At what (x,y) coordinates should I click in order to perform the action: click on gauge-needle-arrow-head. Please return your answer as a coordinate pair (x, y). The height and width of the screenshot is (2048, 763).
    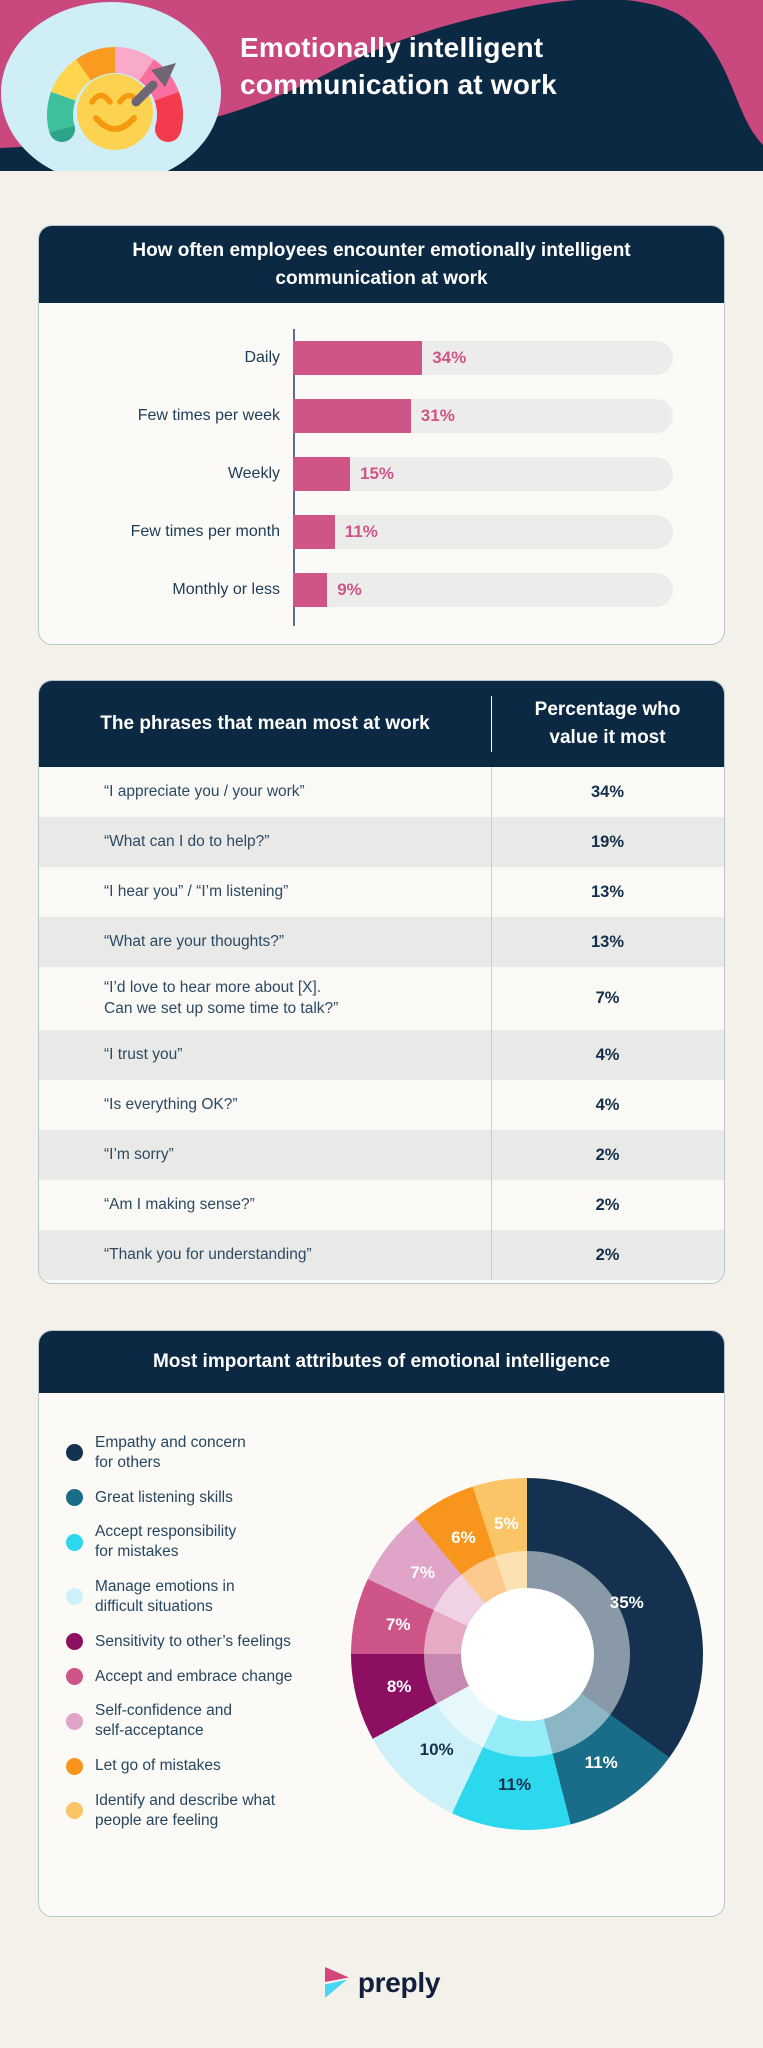
    Looking at the image, I should click on (163, 75).